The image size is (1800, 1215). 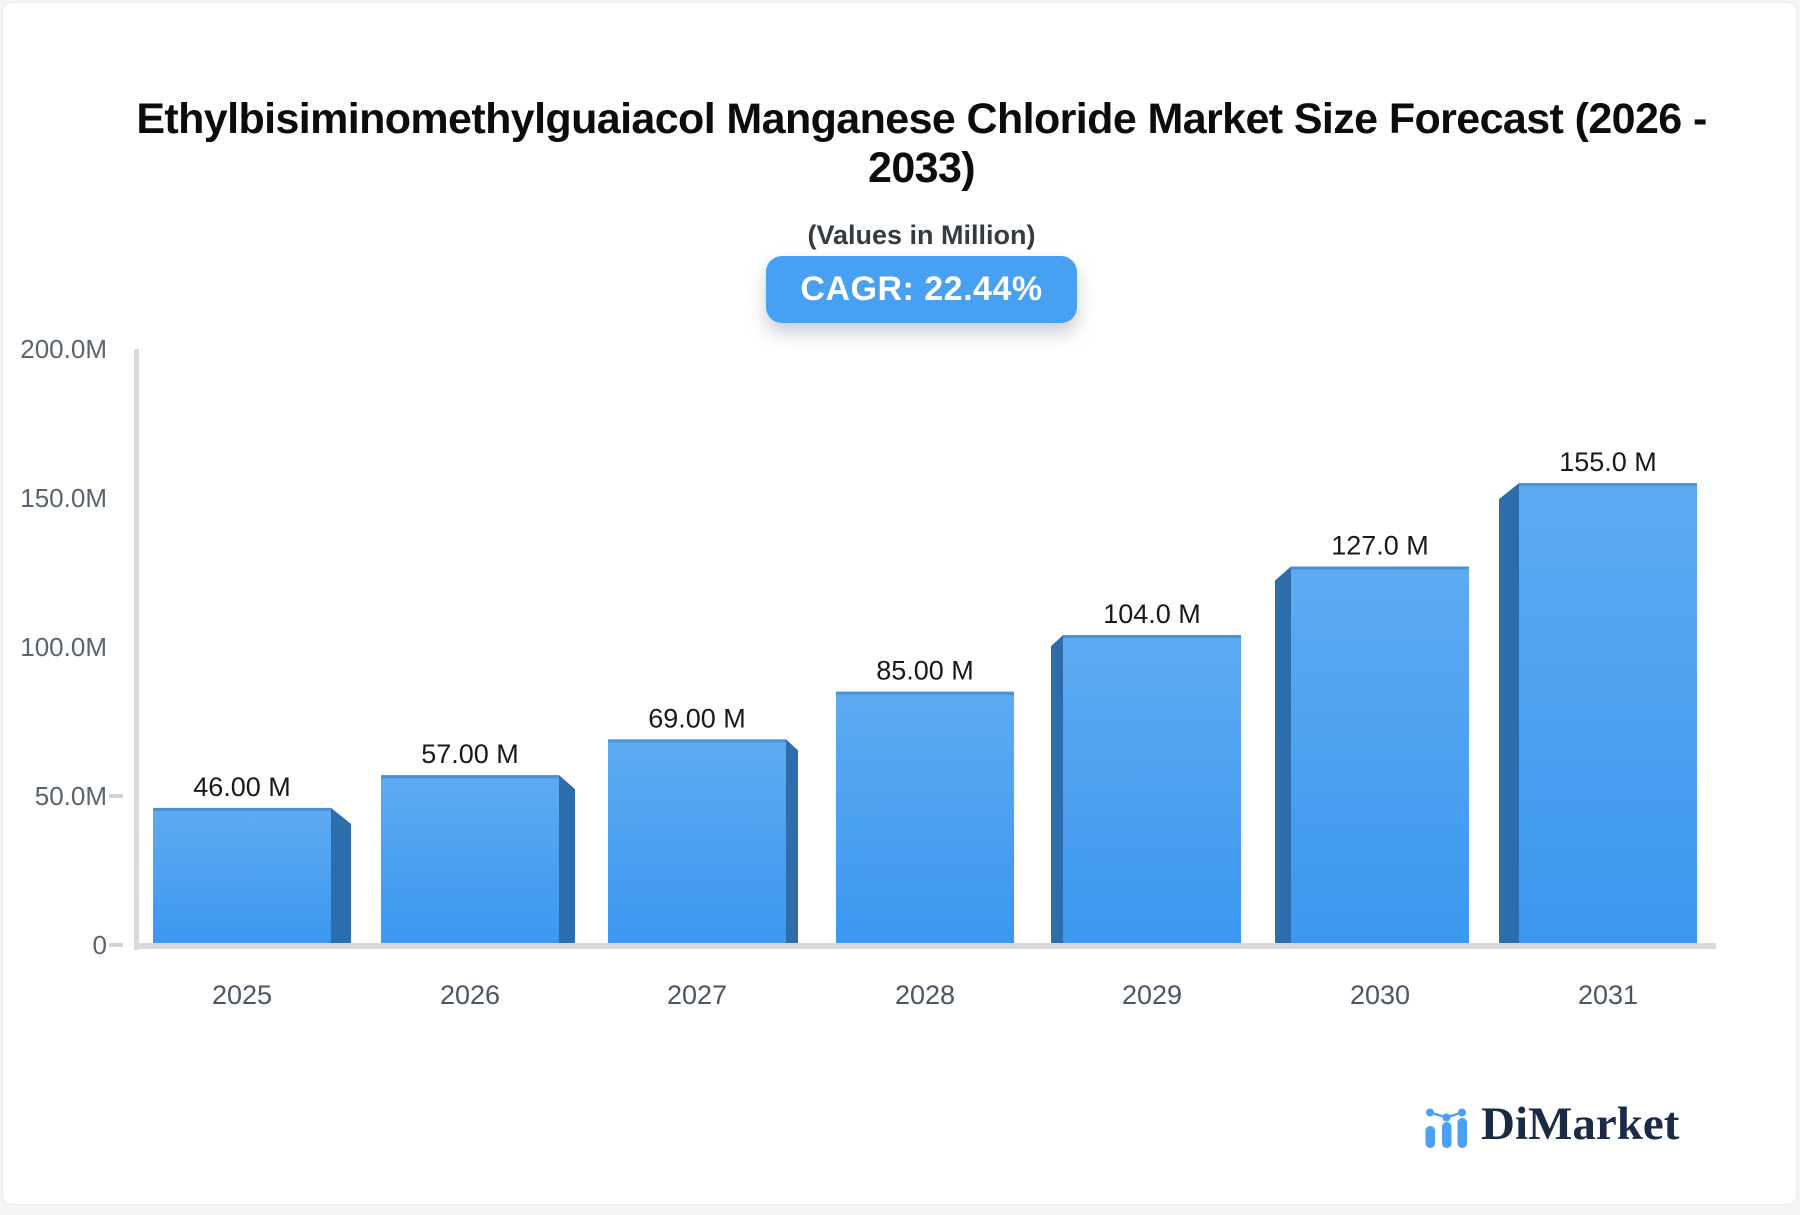 What do you see at coordinates (697, 842) in the screenshot?
I see `bar-2027` at bounding box center [697, 842].